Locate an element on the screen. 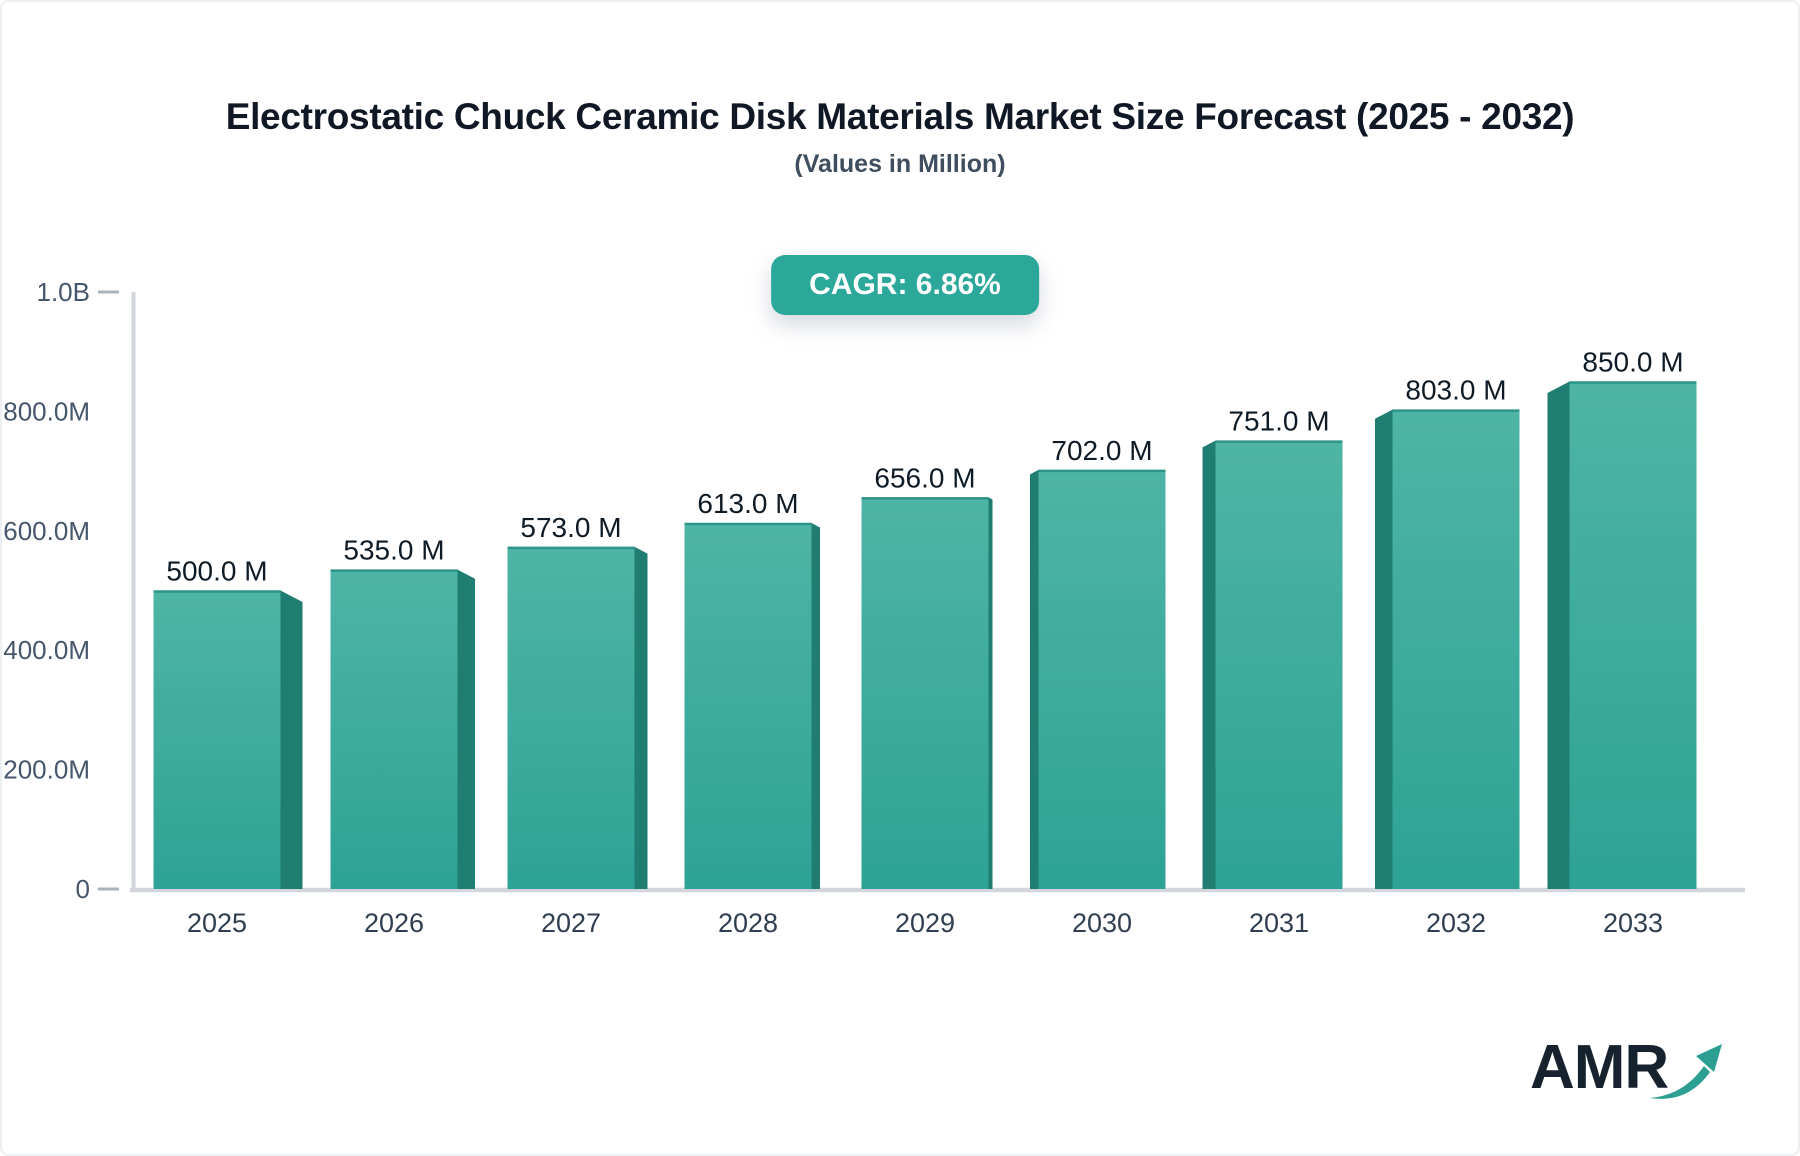 The width and height of the screenshot is (1800, 1156). bar-2025 is located at coordinates (217, 740).